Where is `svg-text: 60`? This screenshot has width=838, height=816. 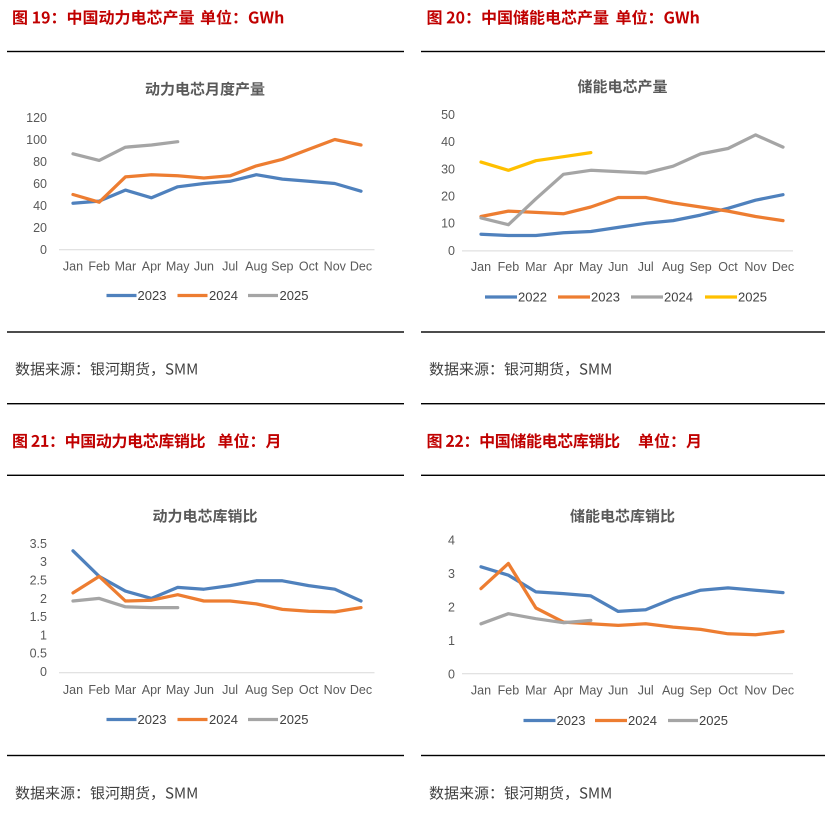
svg-text: 60 is located at coordinates (40, 184).